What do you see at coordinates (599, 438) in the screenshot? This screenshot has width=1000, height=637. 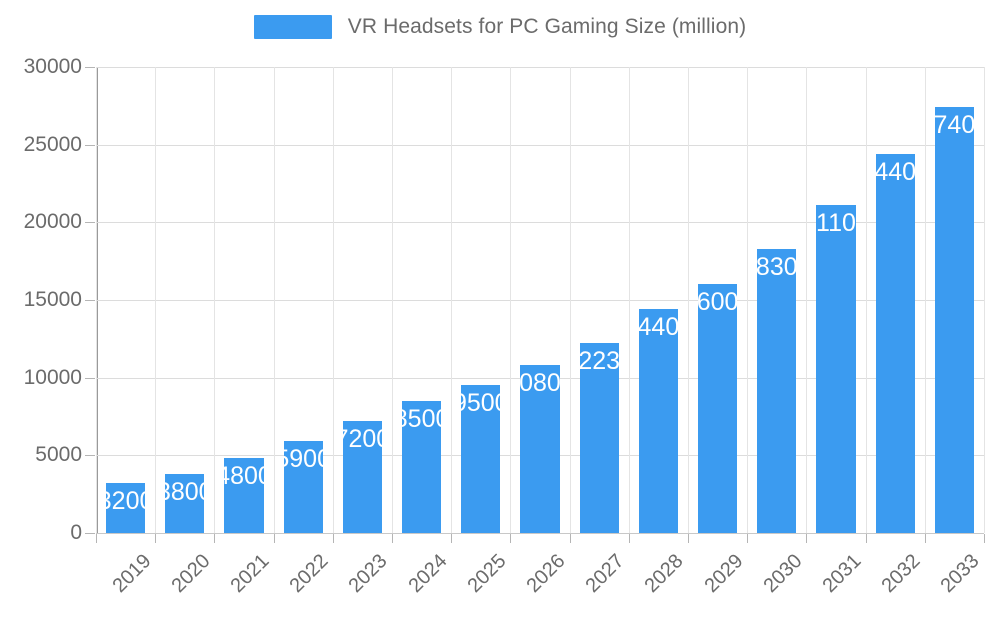 I see `bar: 12230` at bounding box center [599, 438].